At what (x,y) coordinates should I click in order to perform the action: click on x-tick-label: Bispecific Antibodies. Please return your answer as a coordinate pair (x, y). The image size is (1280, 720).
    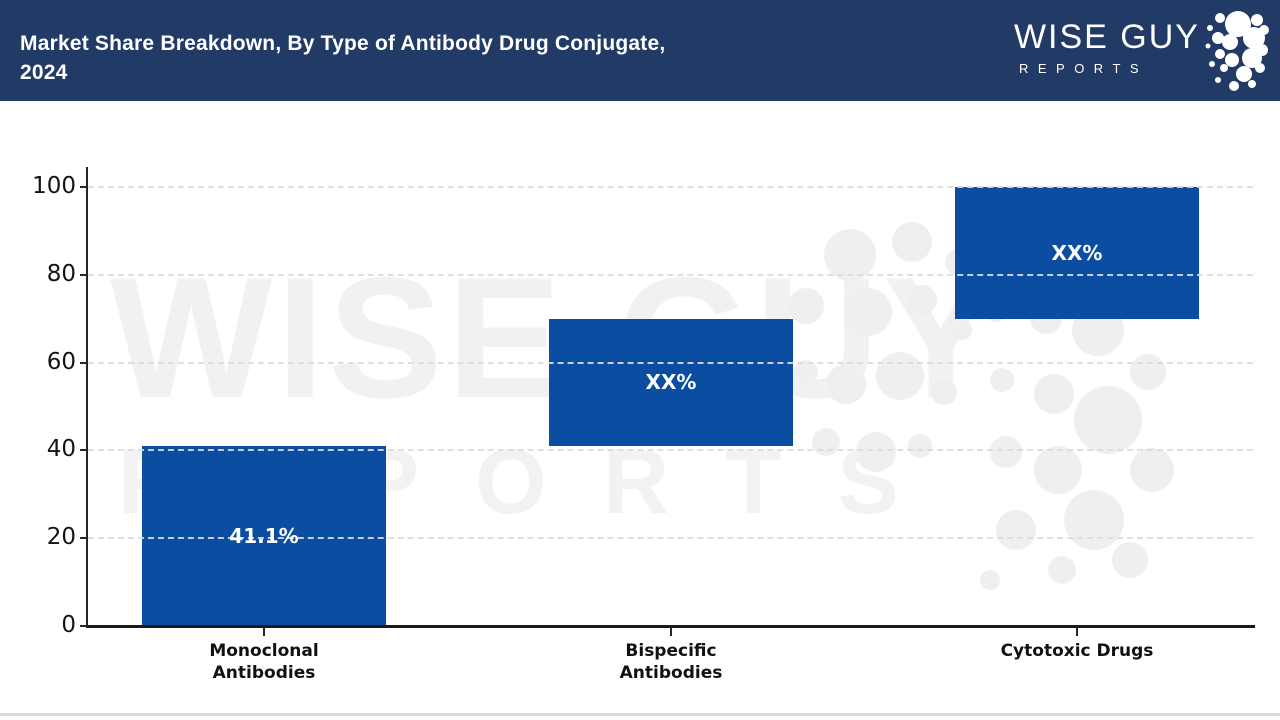
    Looking at the image, I should click on (671, 662).